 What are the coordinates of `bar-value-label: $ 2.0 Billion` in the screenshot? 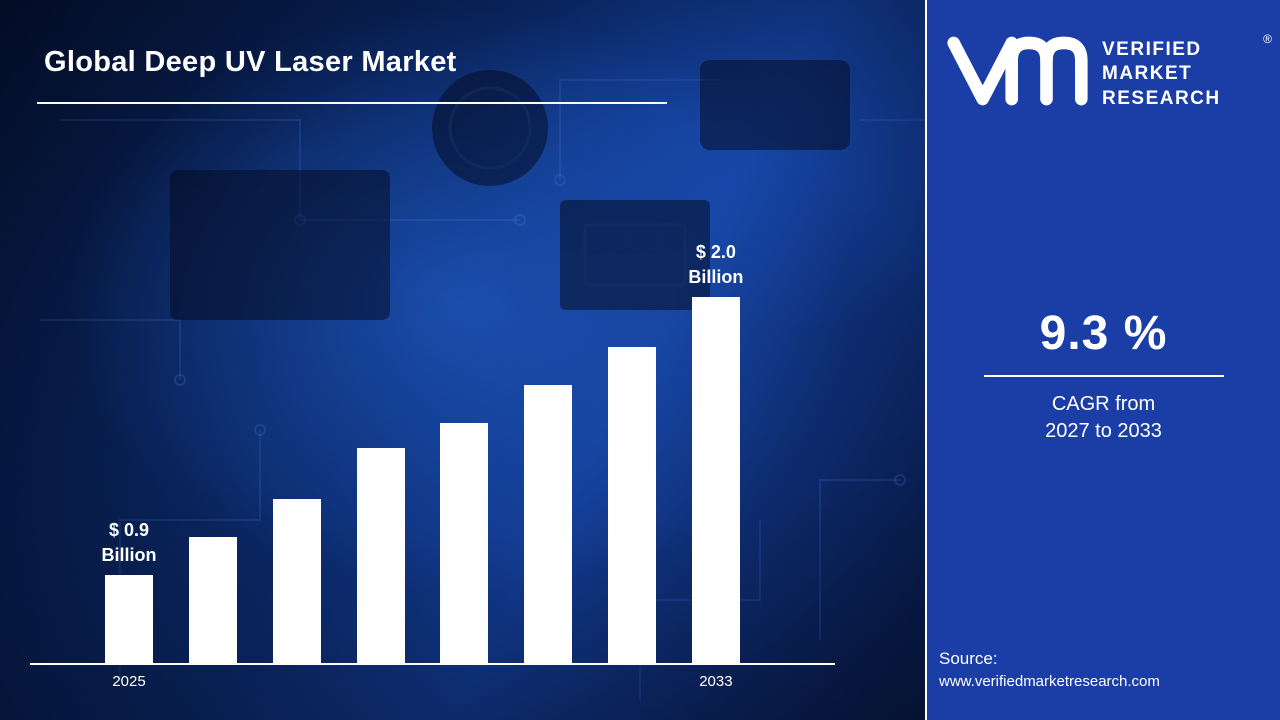 It's located at (716, 264).